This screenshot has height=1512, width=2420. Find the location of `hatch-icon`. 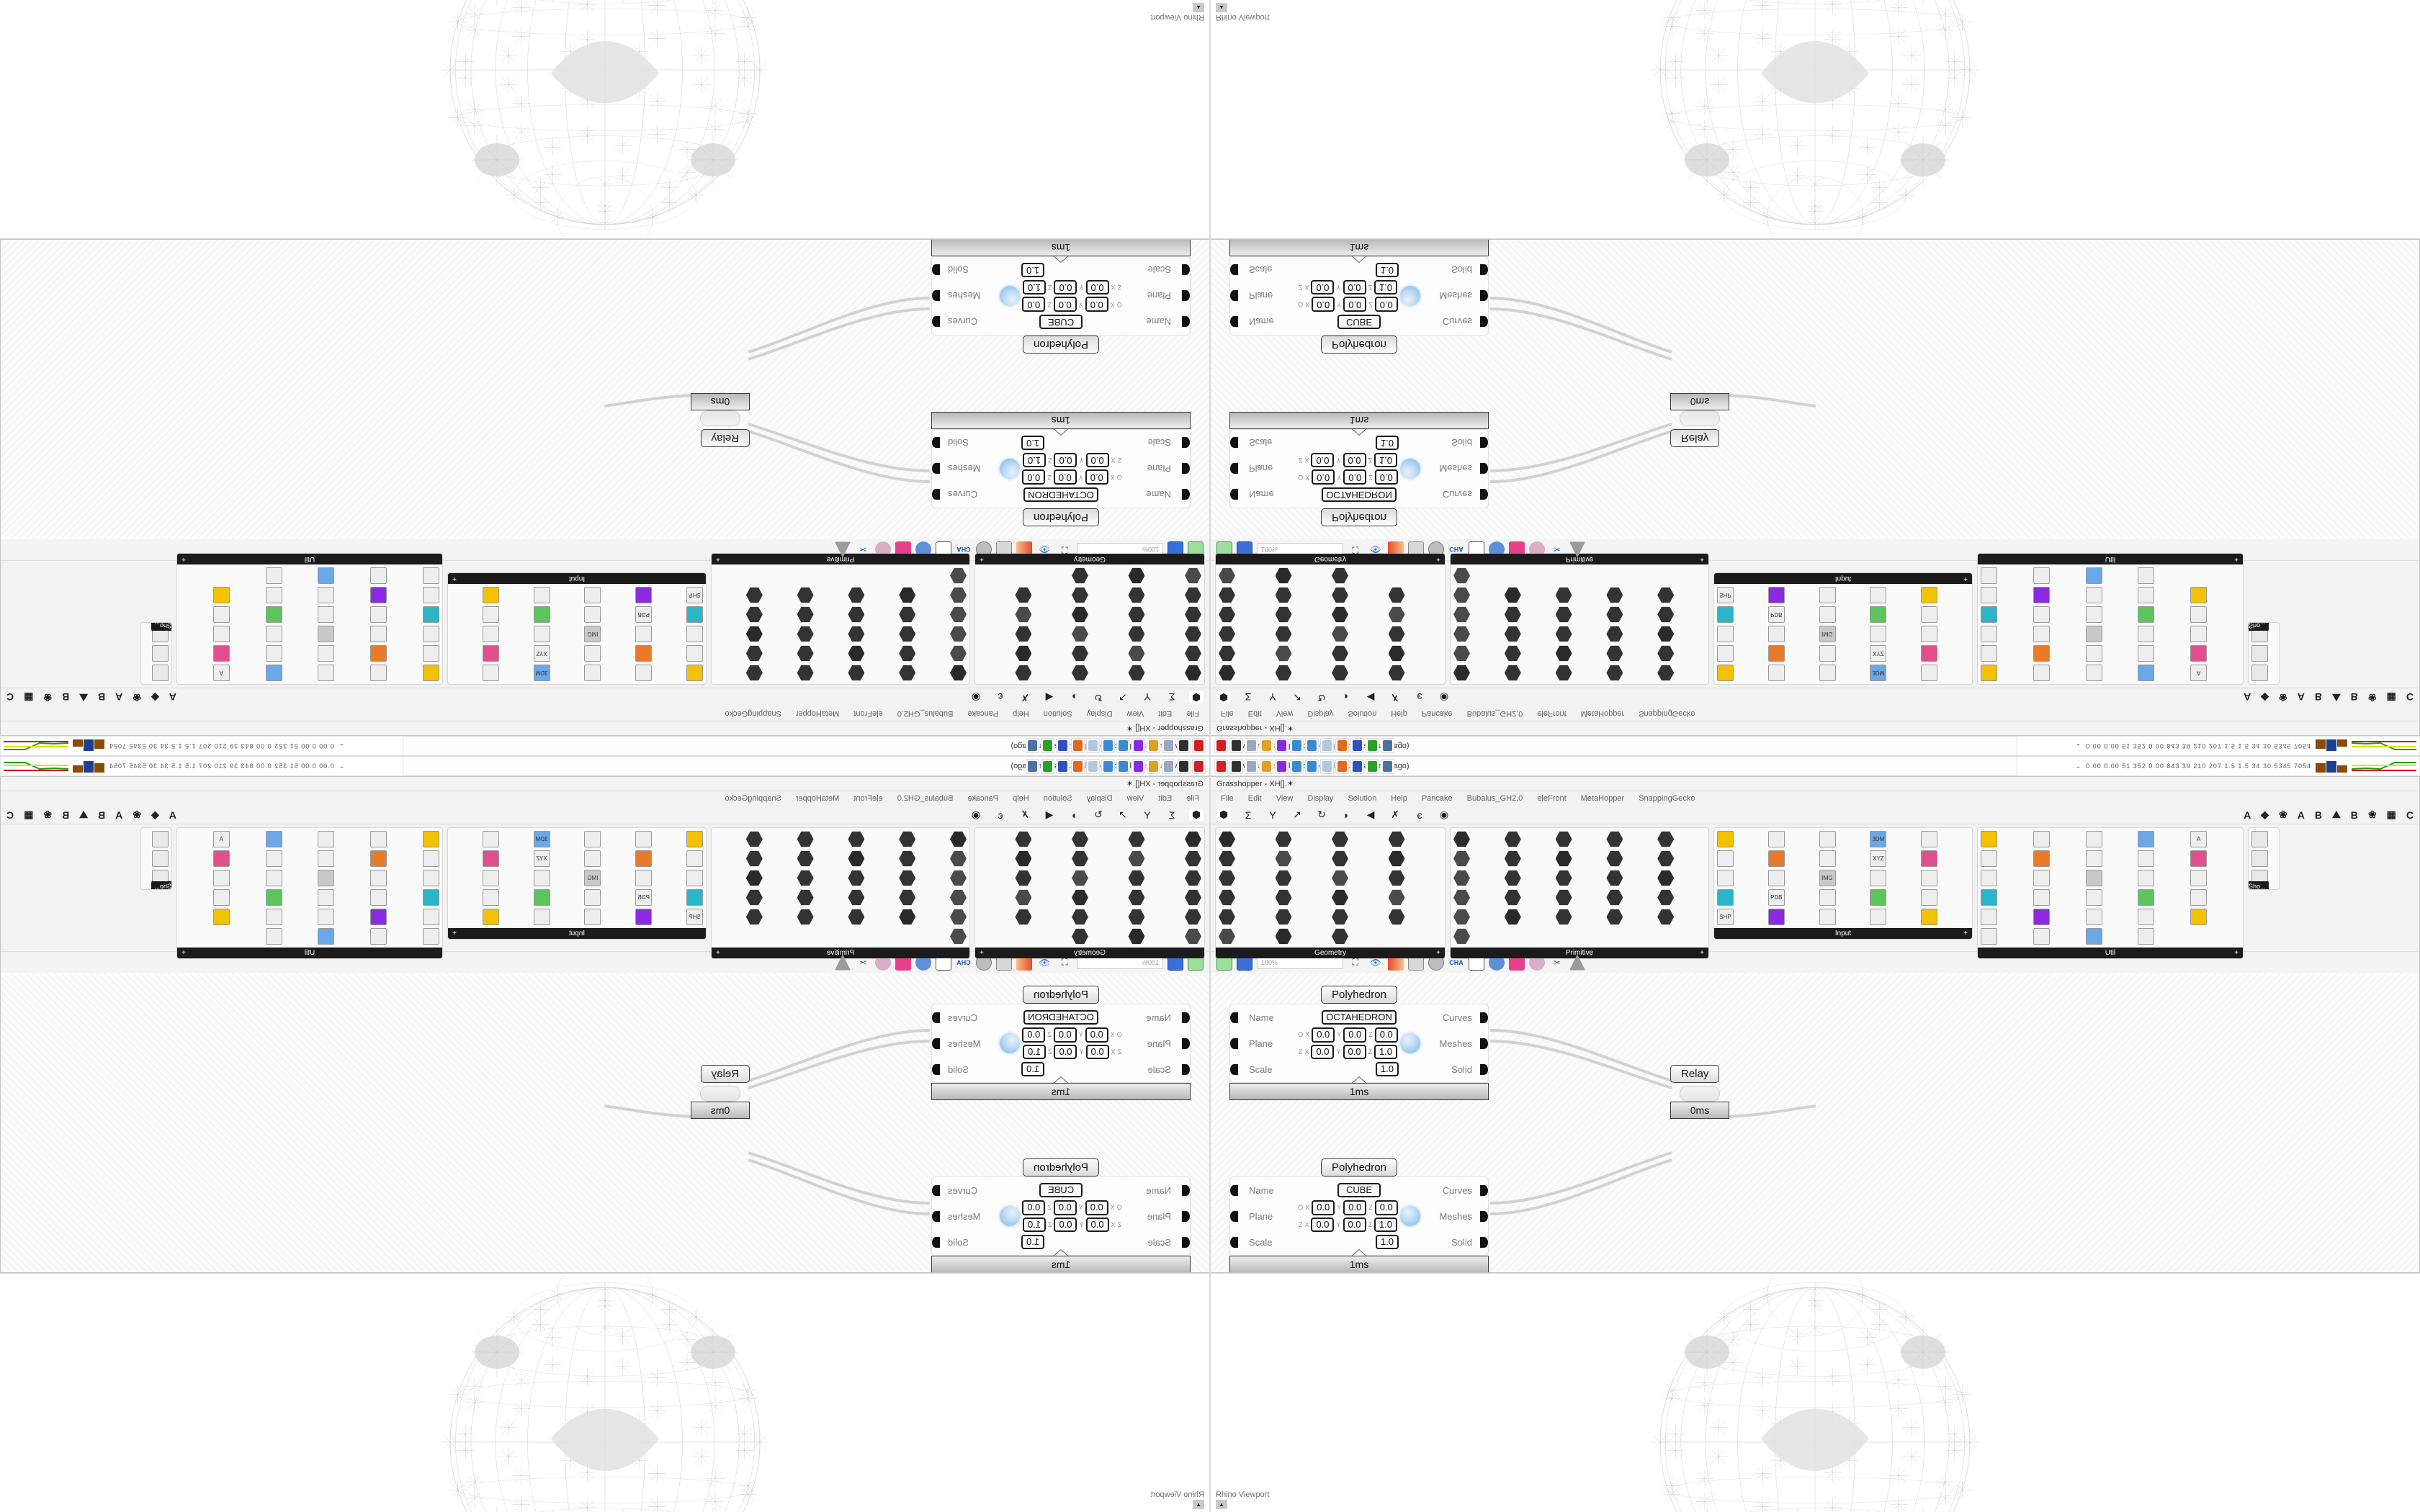

hatch-icon is located at coordinates (907, 653).